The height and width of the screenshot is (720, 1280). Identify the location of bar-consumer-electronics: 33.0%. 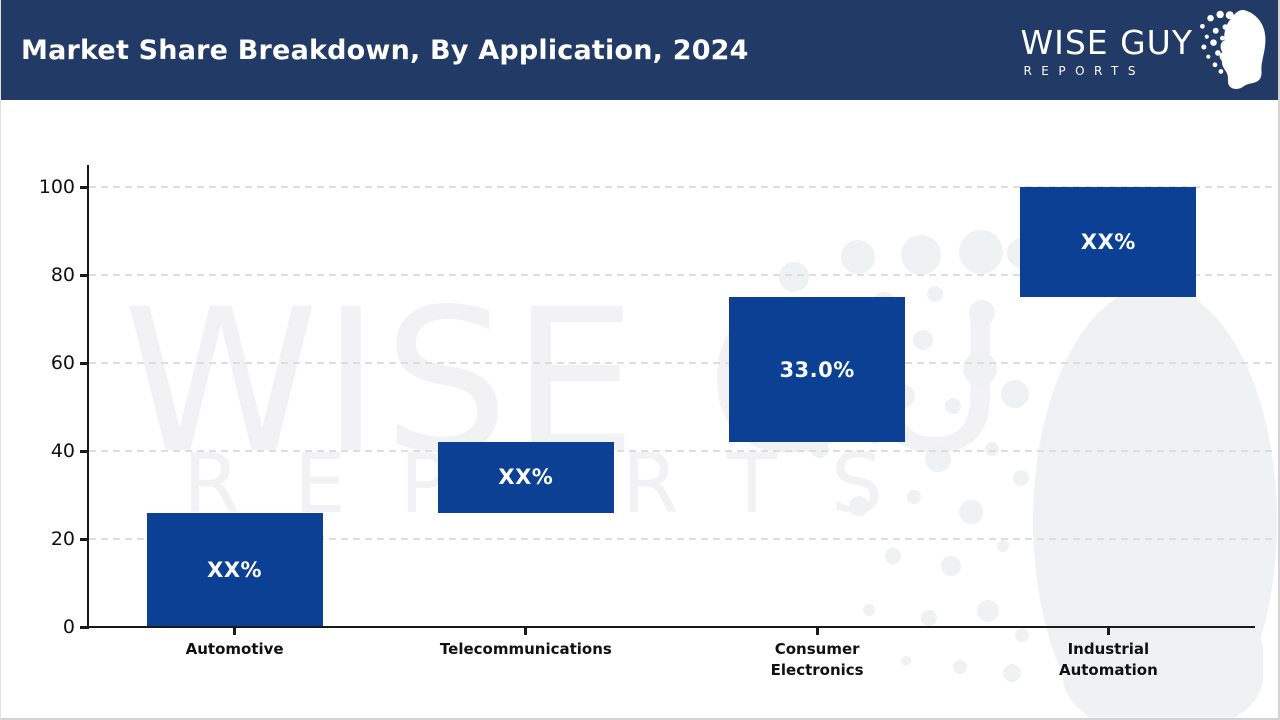
(817, 370).